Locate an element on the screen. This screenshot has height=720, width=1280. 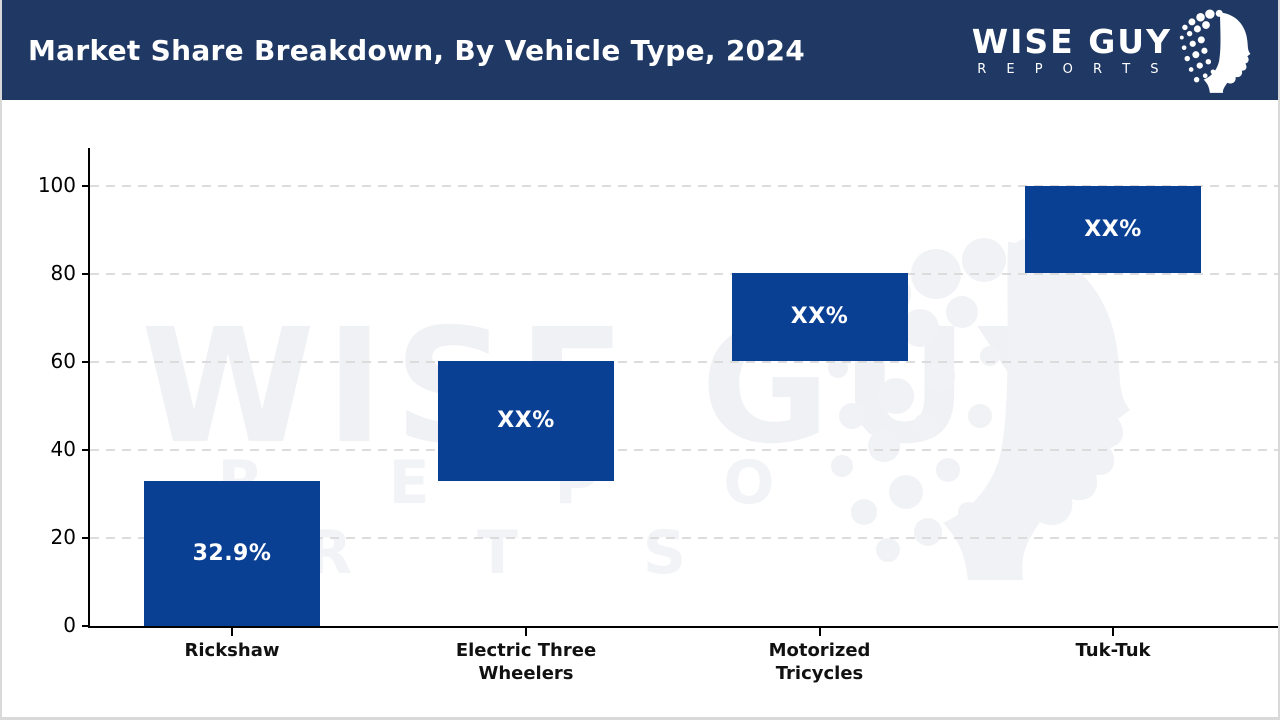
x-category-label: Tuk-Tuk is located at coordinates (1113, 650).